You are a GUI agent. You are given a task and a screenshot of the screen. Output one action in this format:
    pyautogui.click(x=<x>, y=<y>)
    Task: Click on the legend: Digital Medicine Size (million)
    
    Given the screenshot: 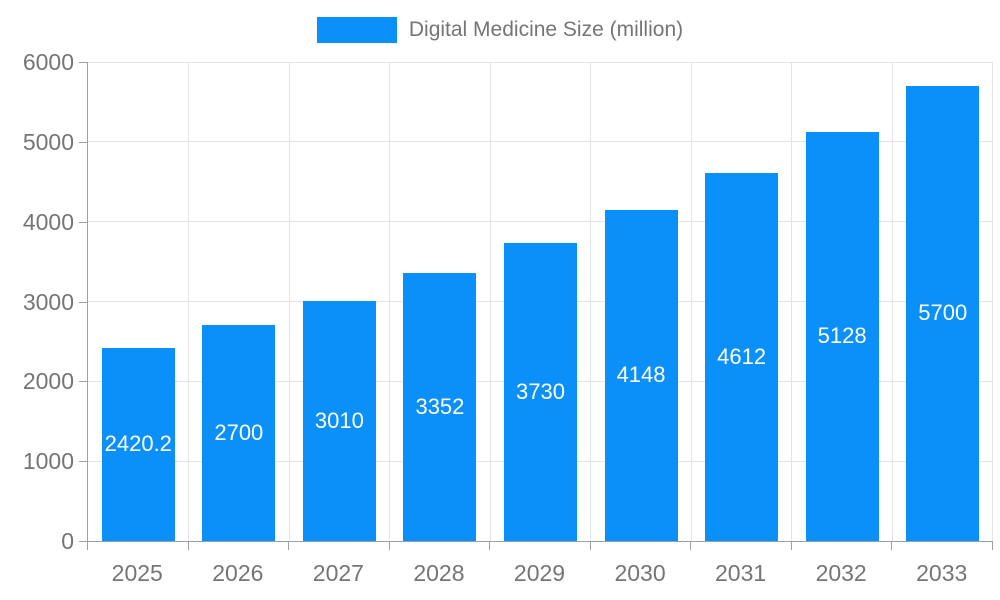 What is the action you would take?
    pyautogui.click(x=500, y=30)
    